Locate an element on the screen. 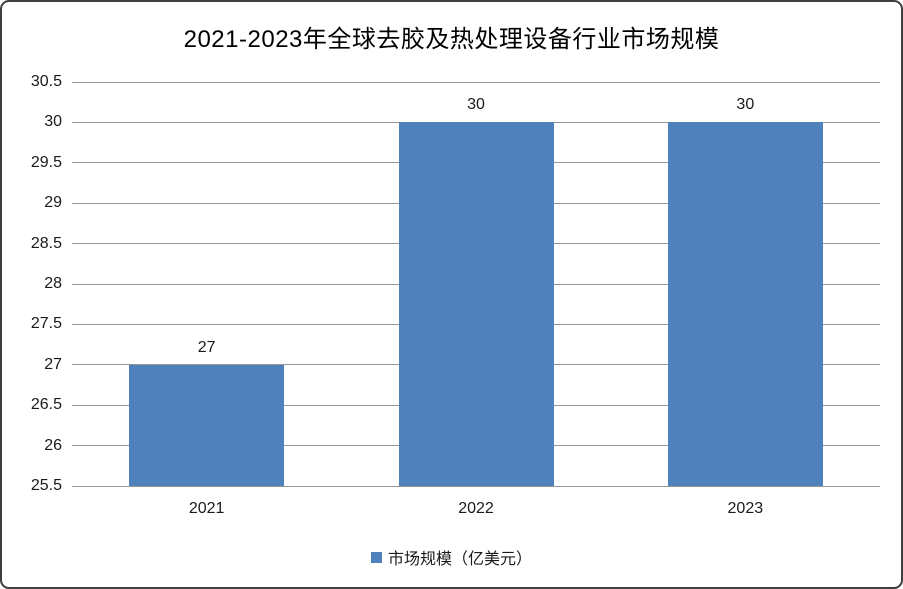 The width and height of the screenshot is (903, 589). y-axis-tick-label: 29 is located at coordinates (53, 203).